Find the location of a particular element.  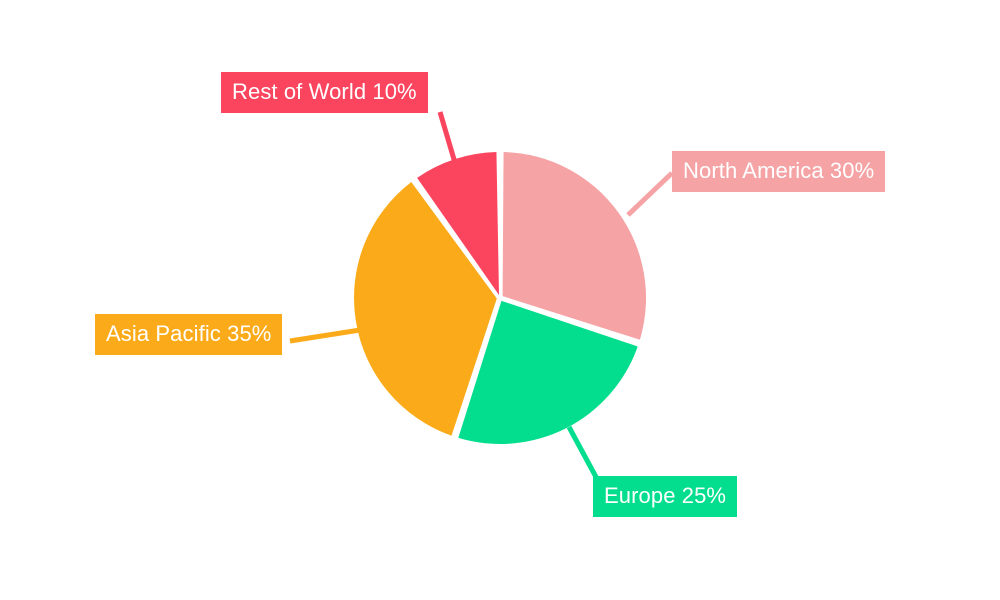

pie-slice-europe is located at coordinates (548, 372).